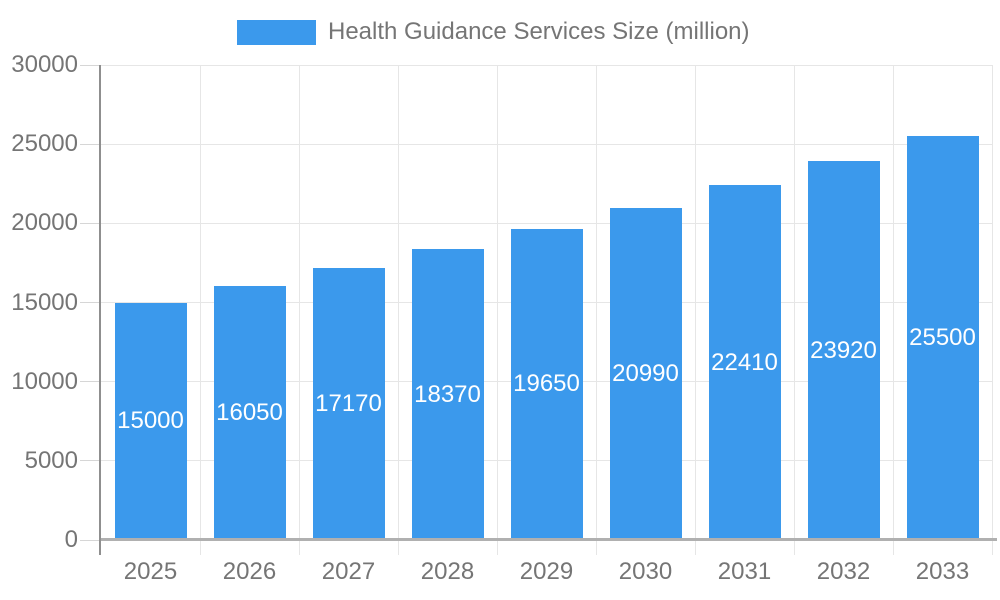 This screenshot has width=1000, height=600. Describe the element at coordinates (276, 32) in the screenshot. I see `legend-swatch` at that location.